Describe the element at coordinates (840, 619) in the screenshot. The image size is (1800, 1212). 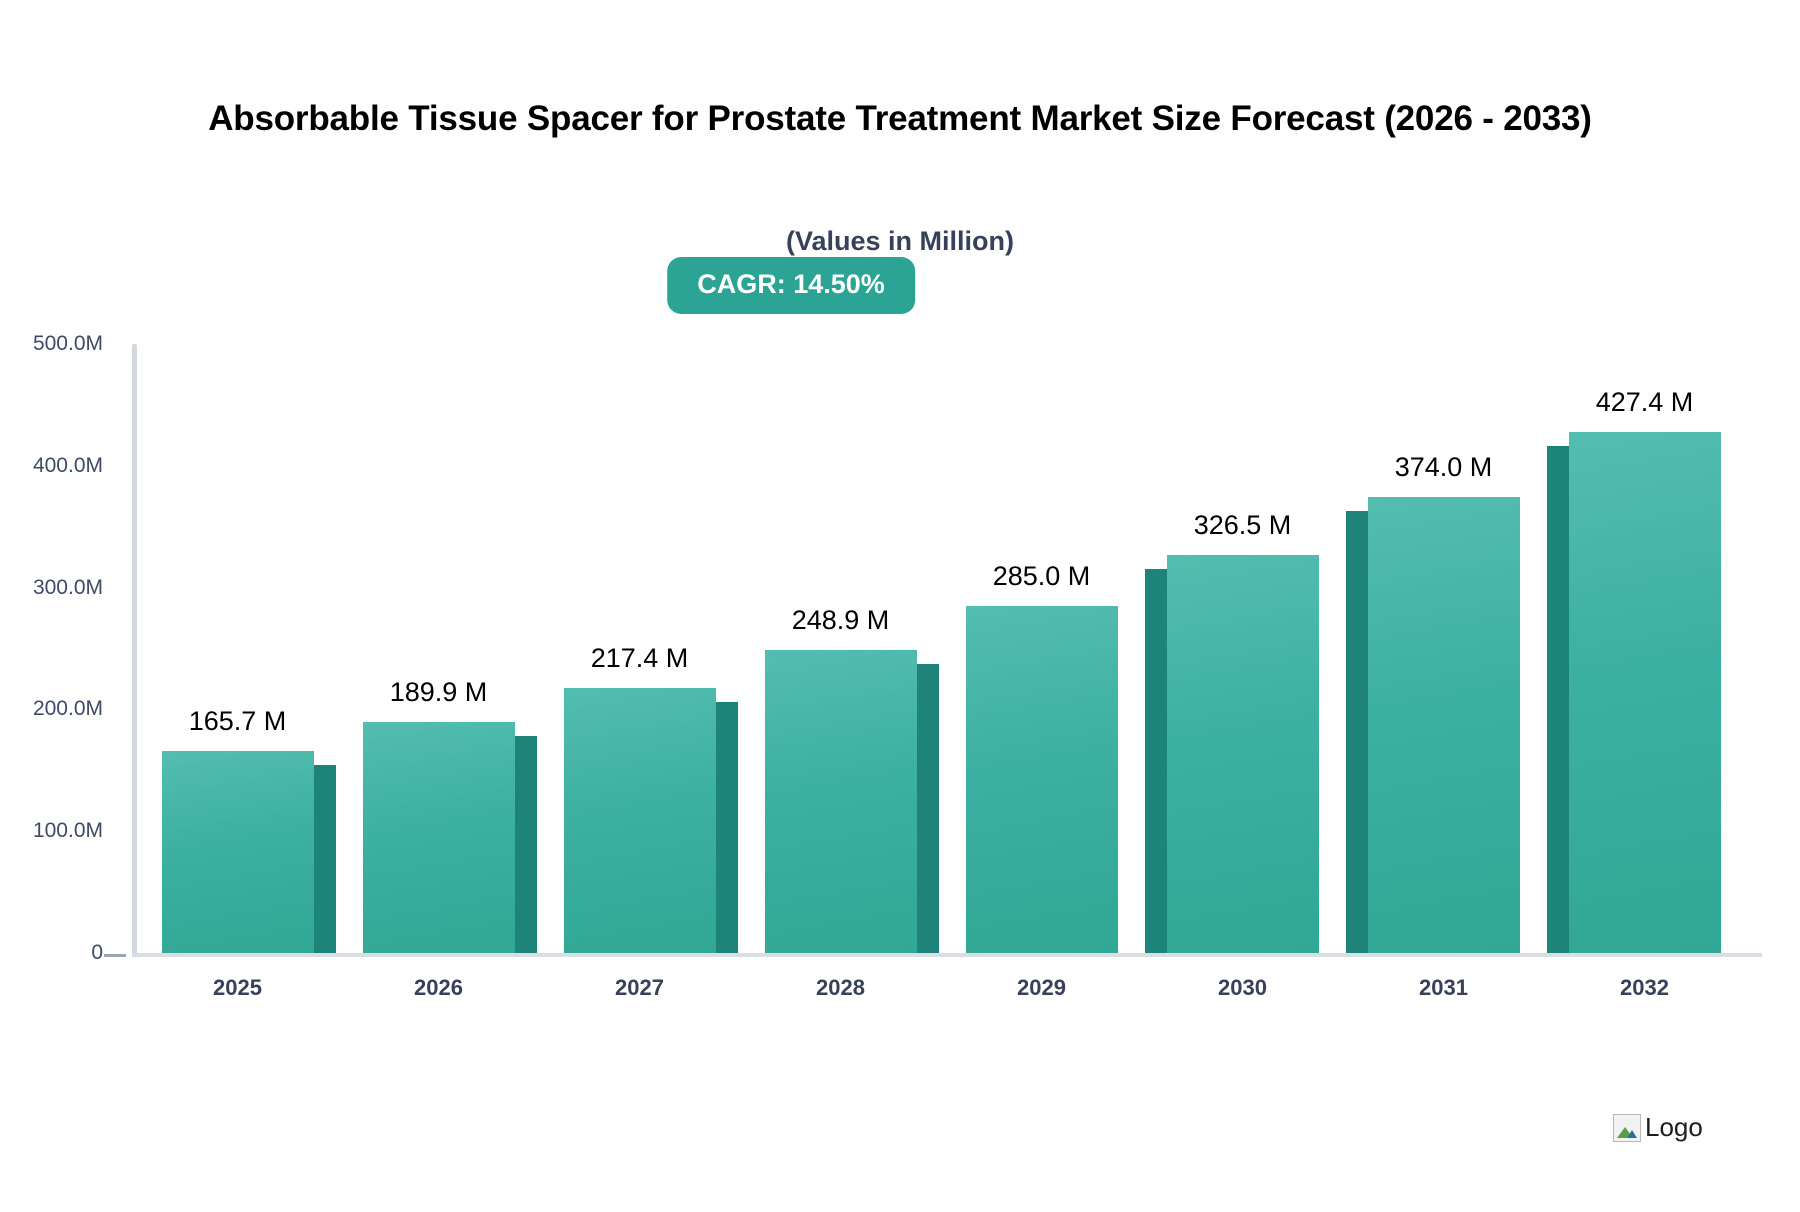
I see `bar-value-label: 248.9 M` at that location.